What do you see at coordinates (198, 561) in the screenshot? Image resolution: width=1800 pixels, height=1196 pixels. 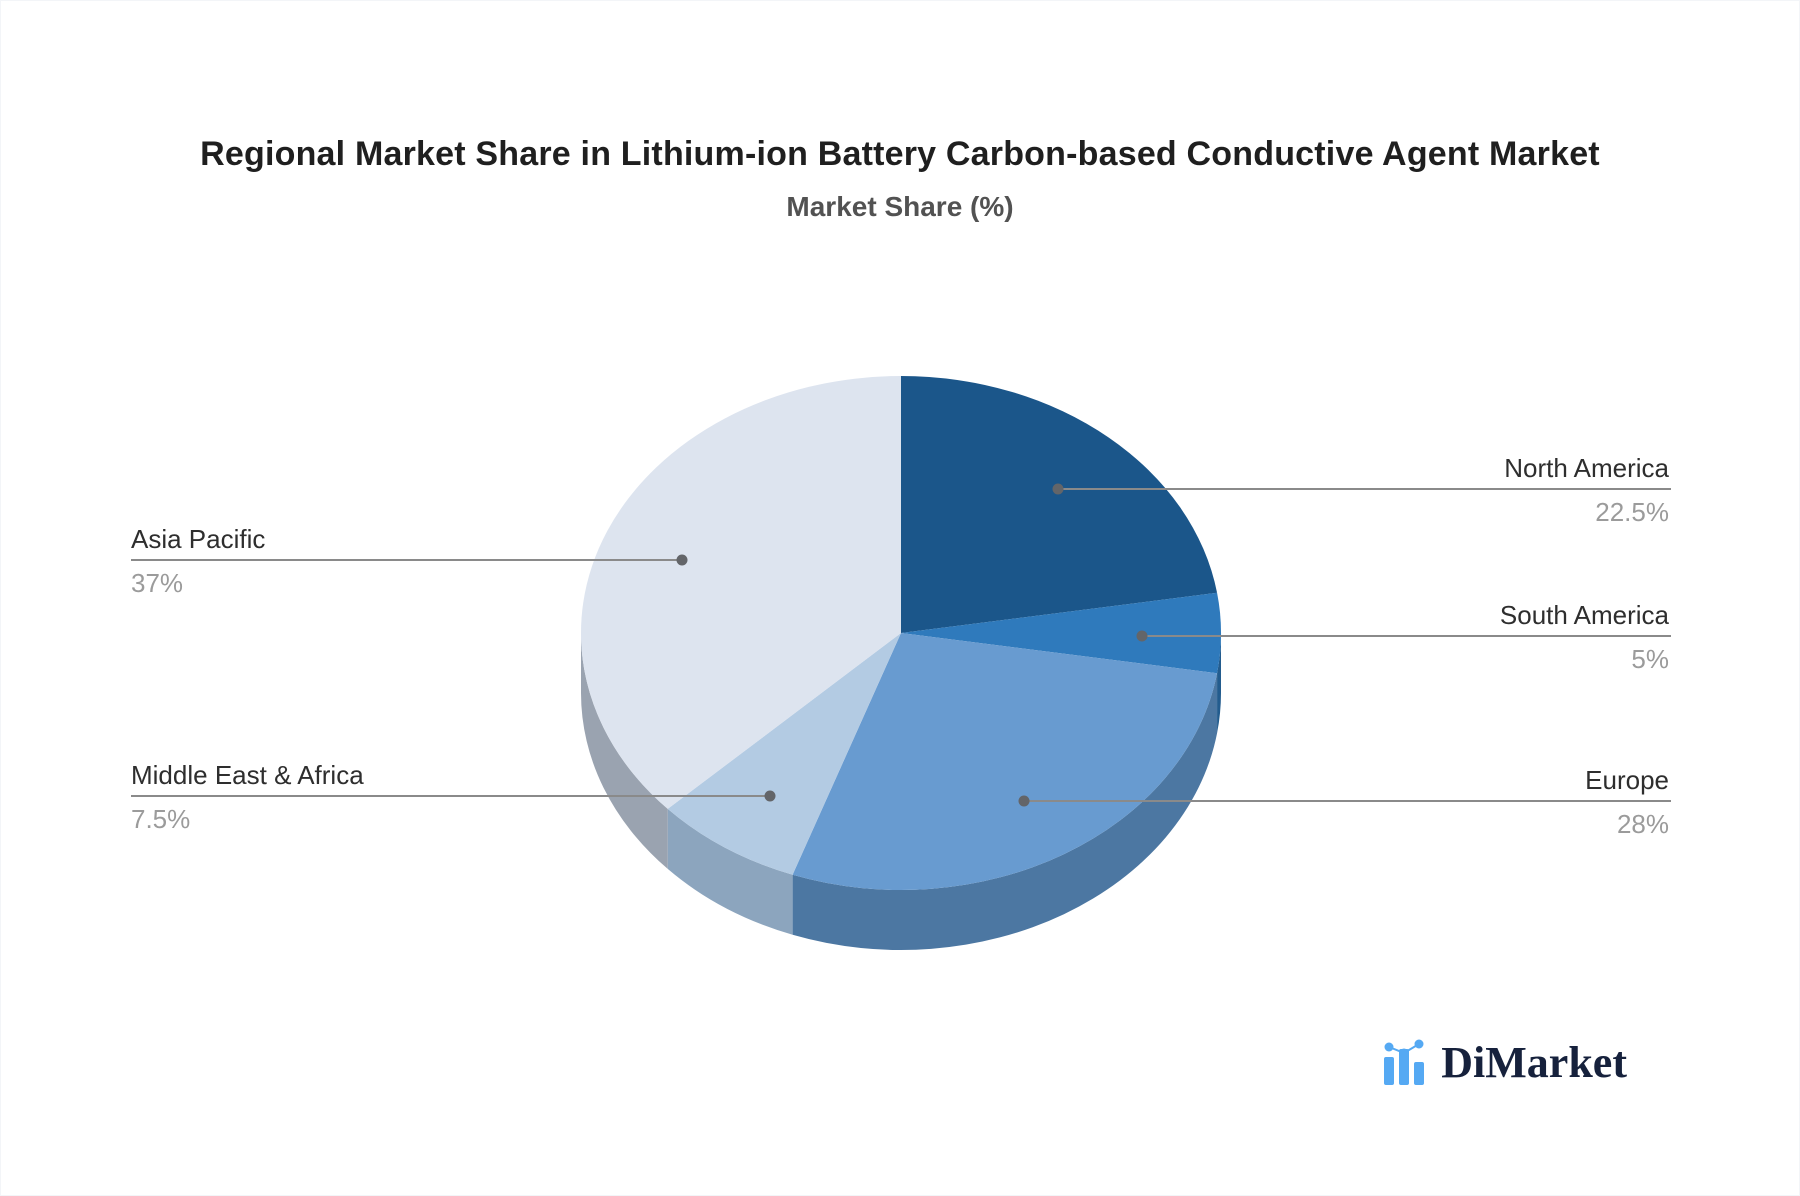 I see `callout-asia-pacific: Asia Pacific 37%` at bounding box center [198, 561].